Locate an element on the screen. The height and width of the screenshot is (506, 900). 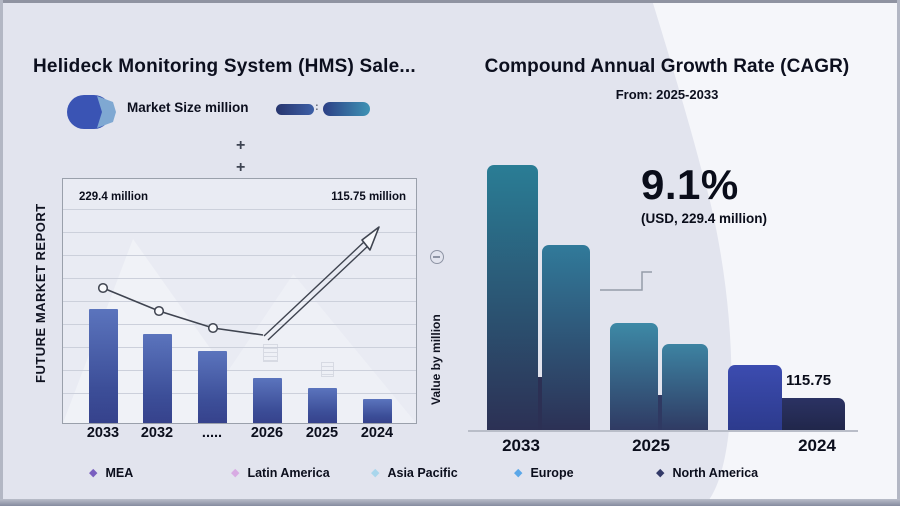
legend-item-asia-pacific: ◆ Asia Pacific is located at coordinates (414, 473).